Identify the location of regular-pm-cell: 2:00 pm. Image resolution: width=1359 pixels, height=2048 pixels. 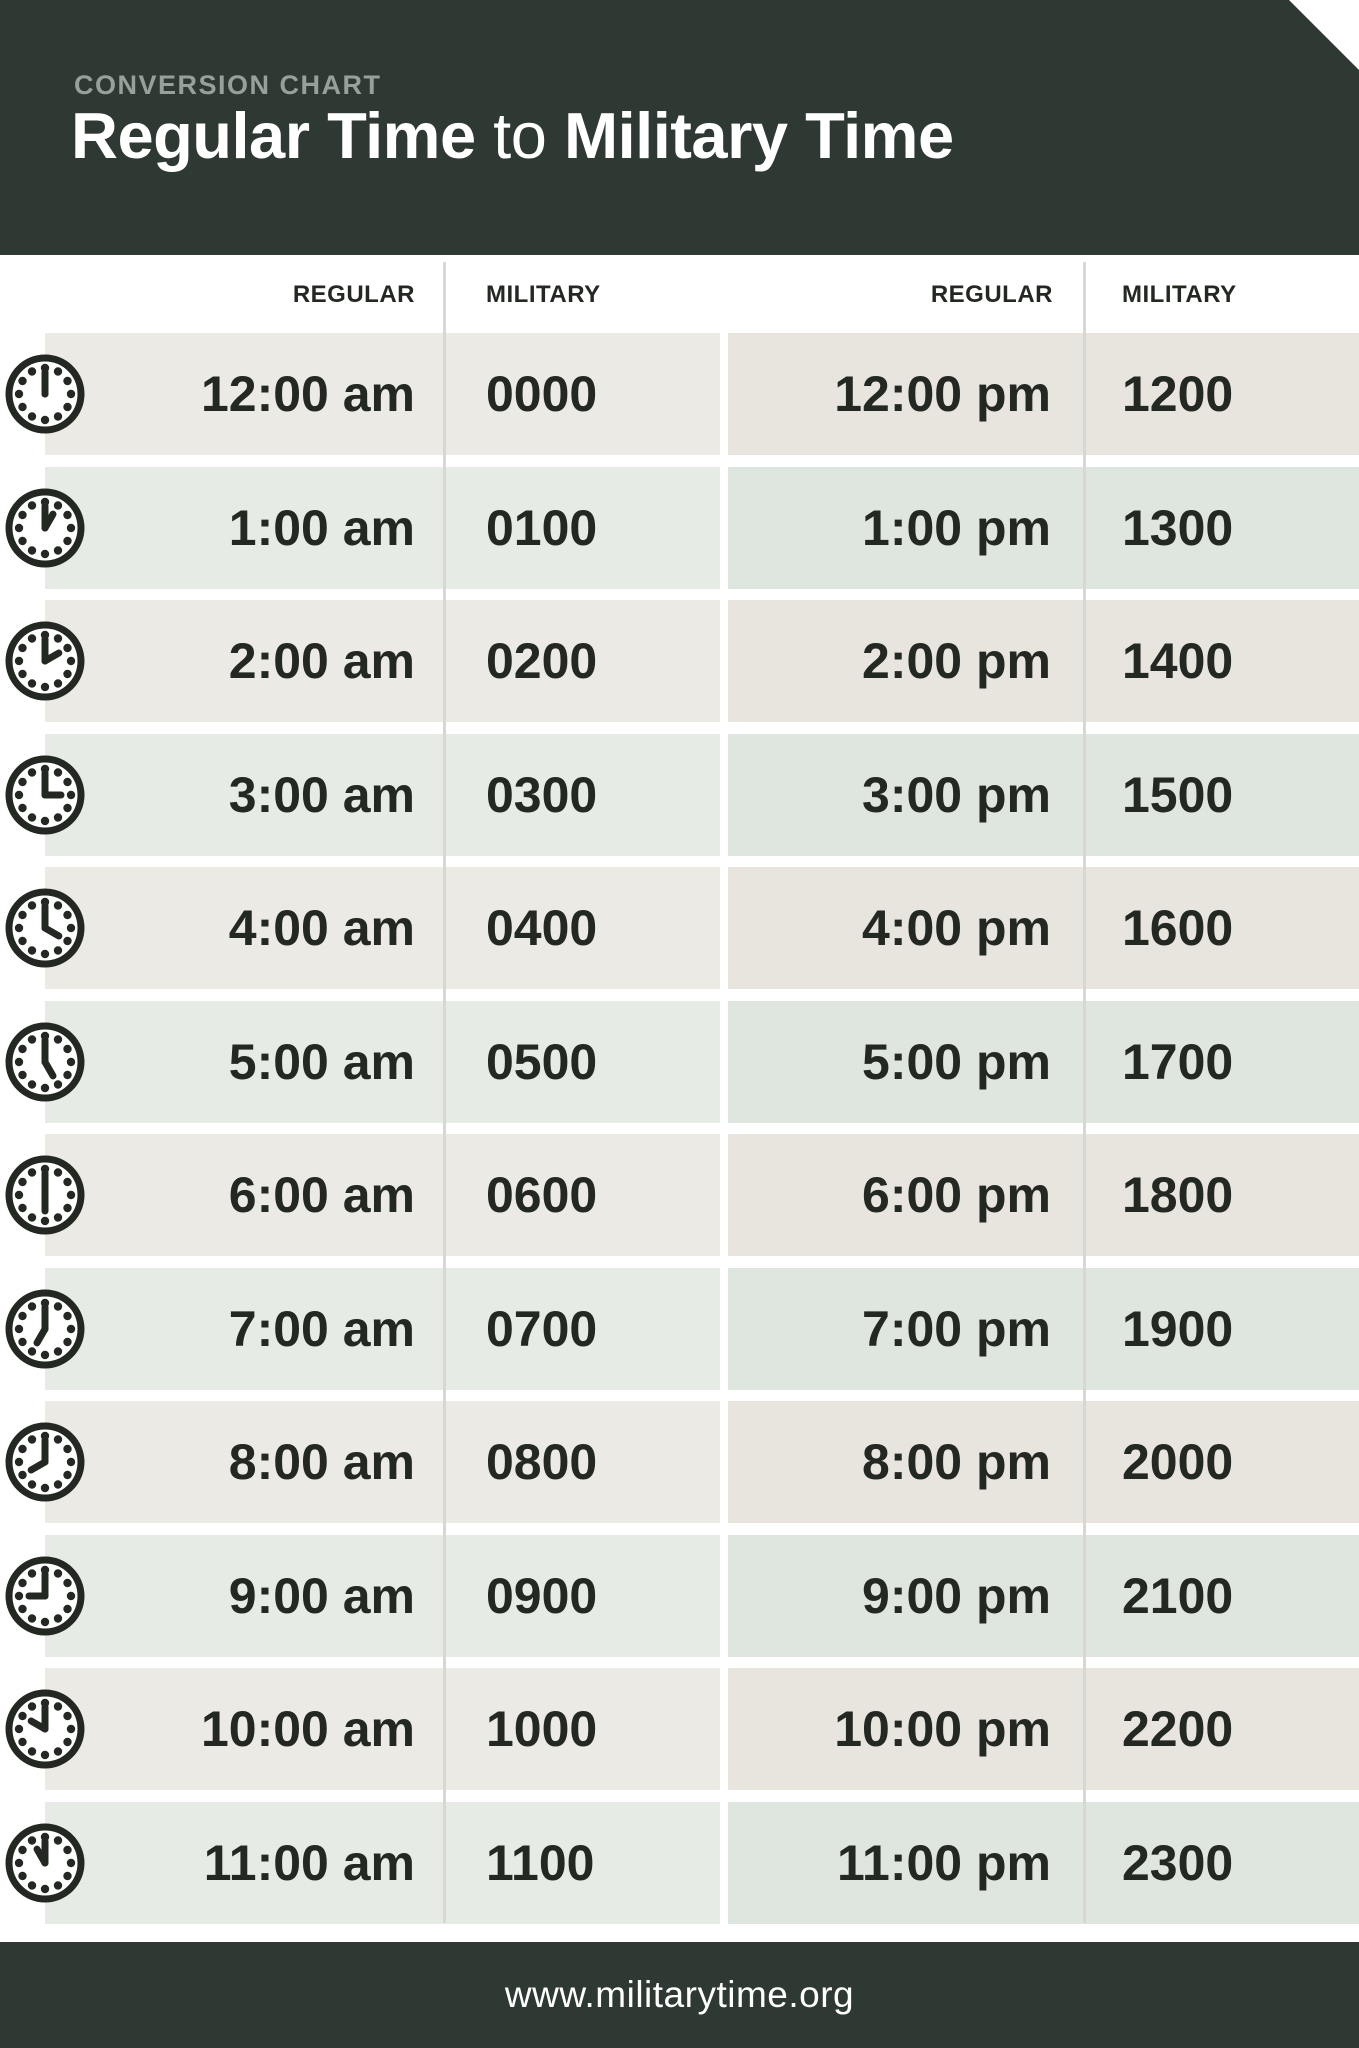
(956, 661).